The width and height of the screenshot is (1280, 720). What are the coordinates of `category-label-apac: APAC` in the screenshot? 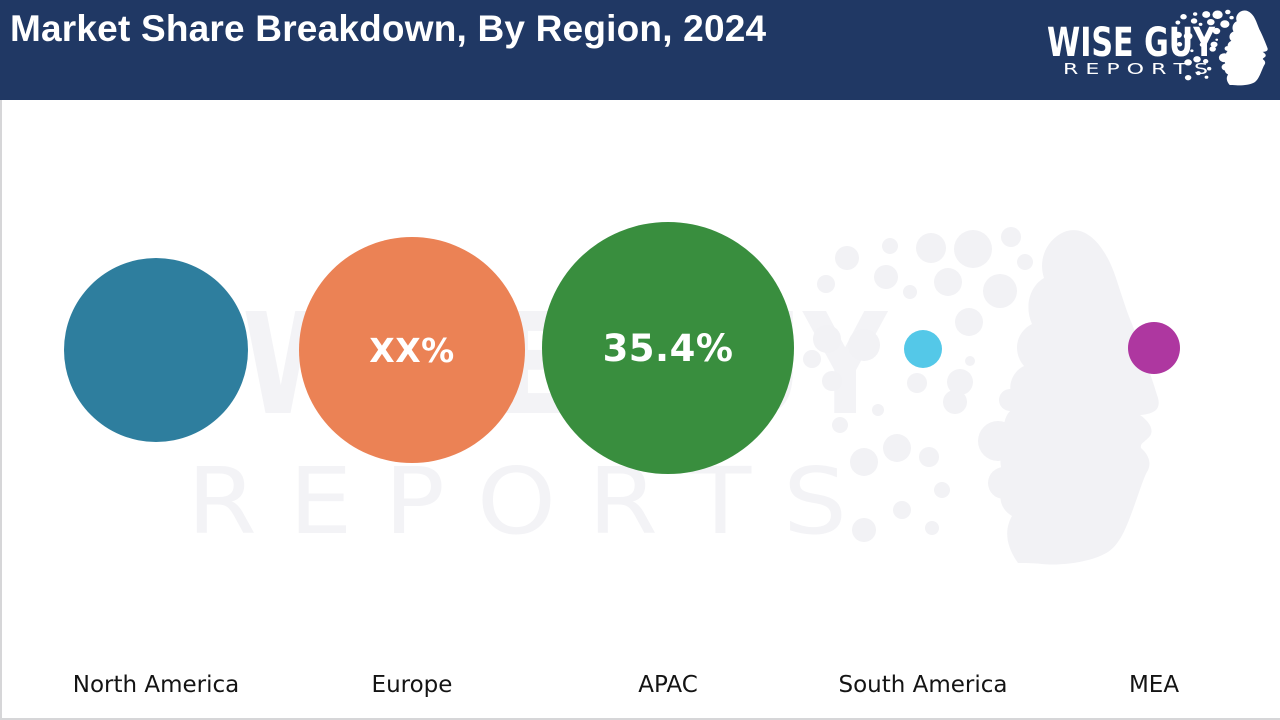 It's located at (668, 685).